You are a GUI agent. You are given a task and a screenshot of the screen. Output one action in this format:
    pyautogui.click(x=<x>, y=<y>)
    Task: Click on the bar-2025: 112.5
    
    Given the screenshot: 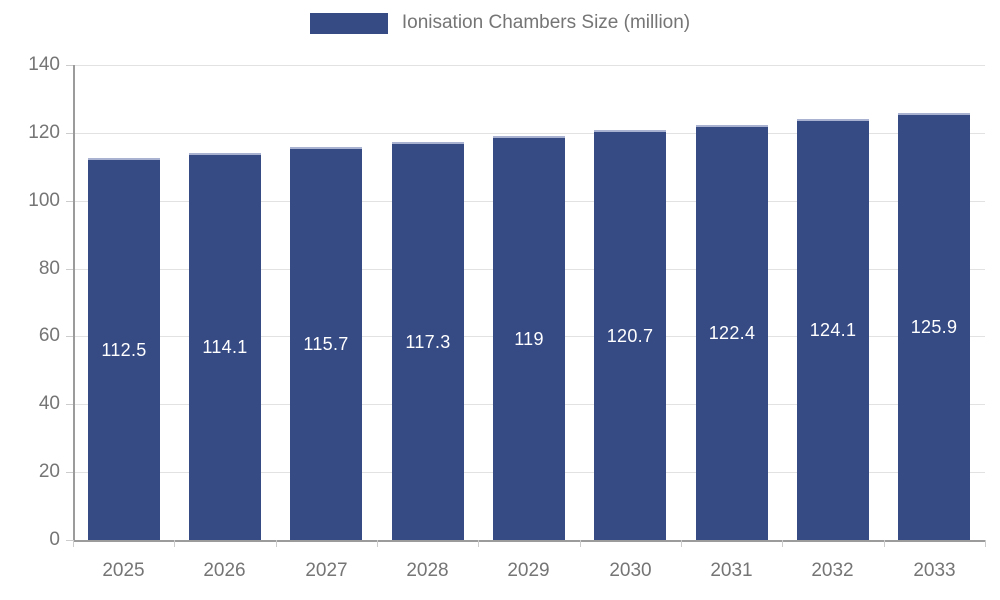 What is the action you would take?
    pyautogui.click(x=124, y=349)
    